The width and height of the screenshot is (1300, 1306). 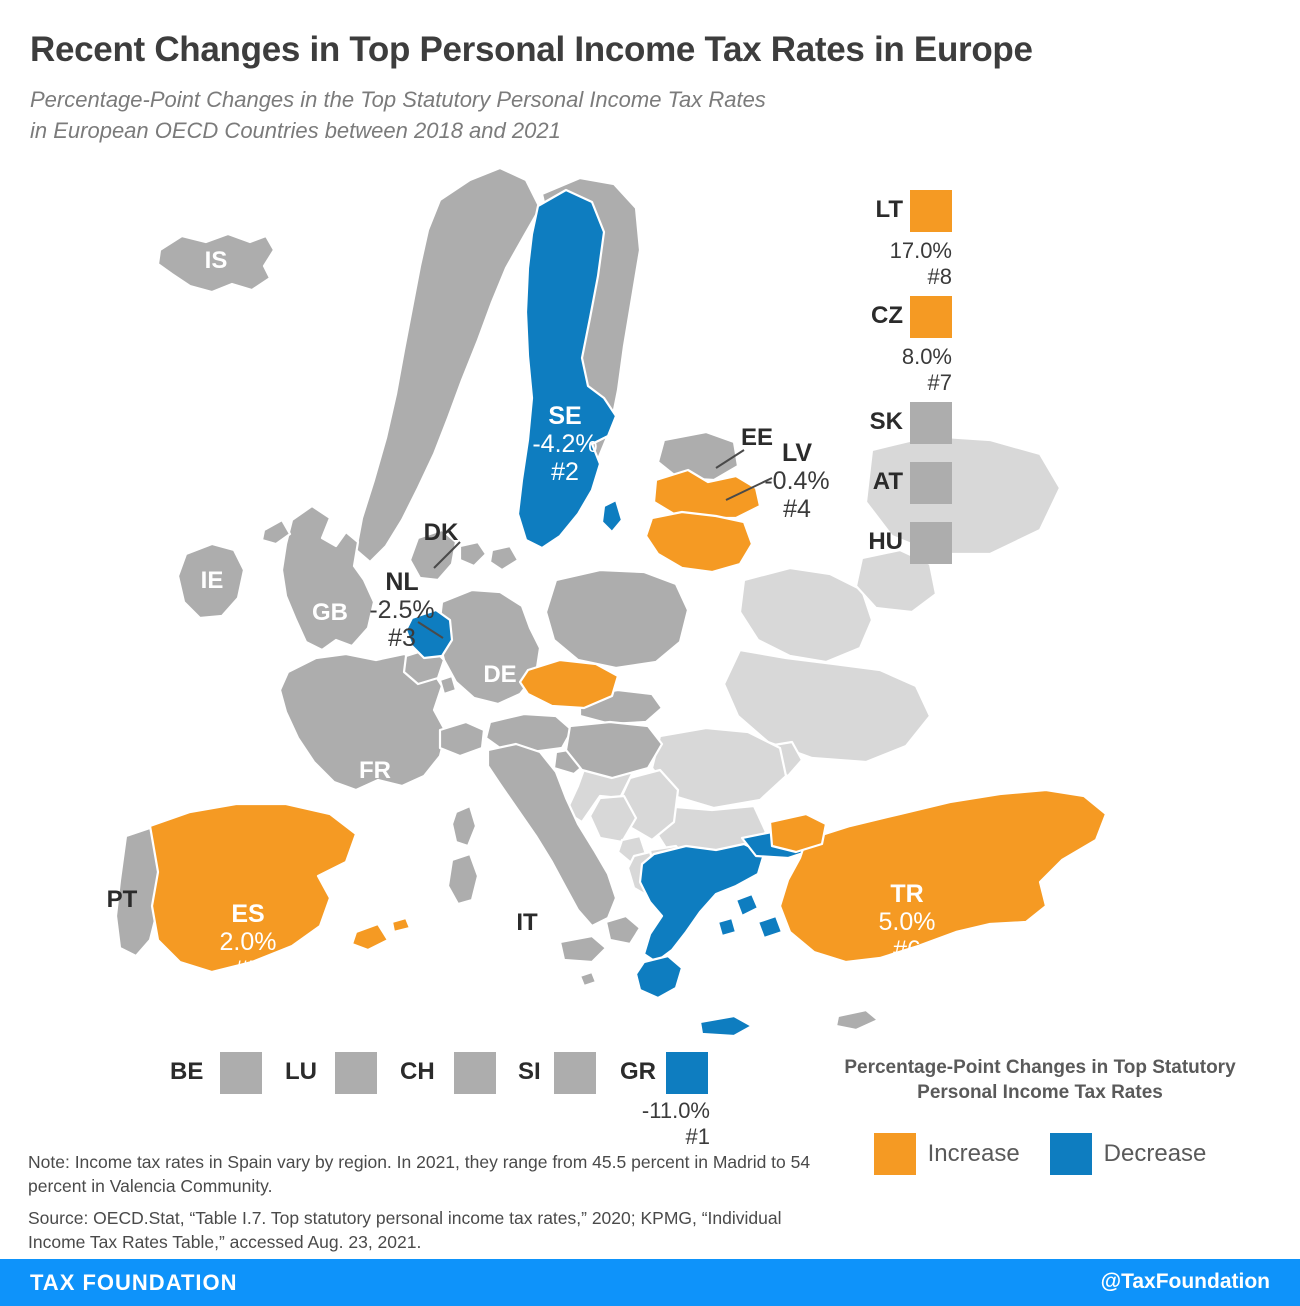 What do you see at coordinates (939, 276) in the screenshot?
I see `legend-rank-lt: #8` at bounding box center [939, 276].